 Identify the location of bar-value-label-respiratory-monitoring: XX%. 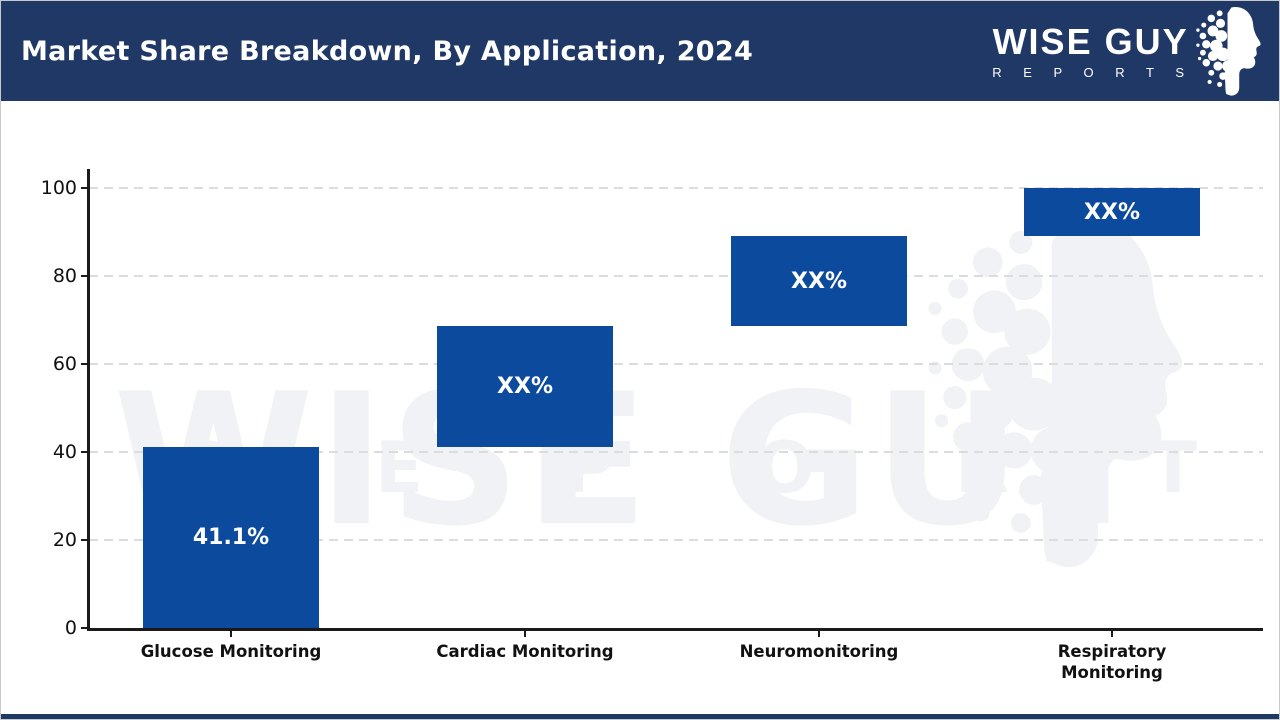
(1112, 212).